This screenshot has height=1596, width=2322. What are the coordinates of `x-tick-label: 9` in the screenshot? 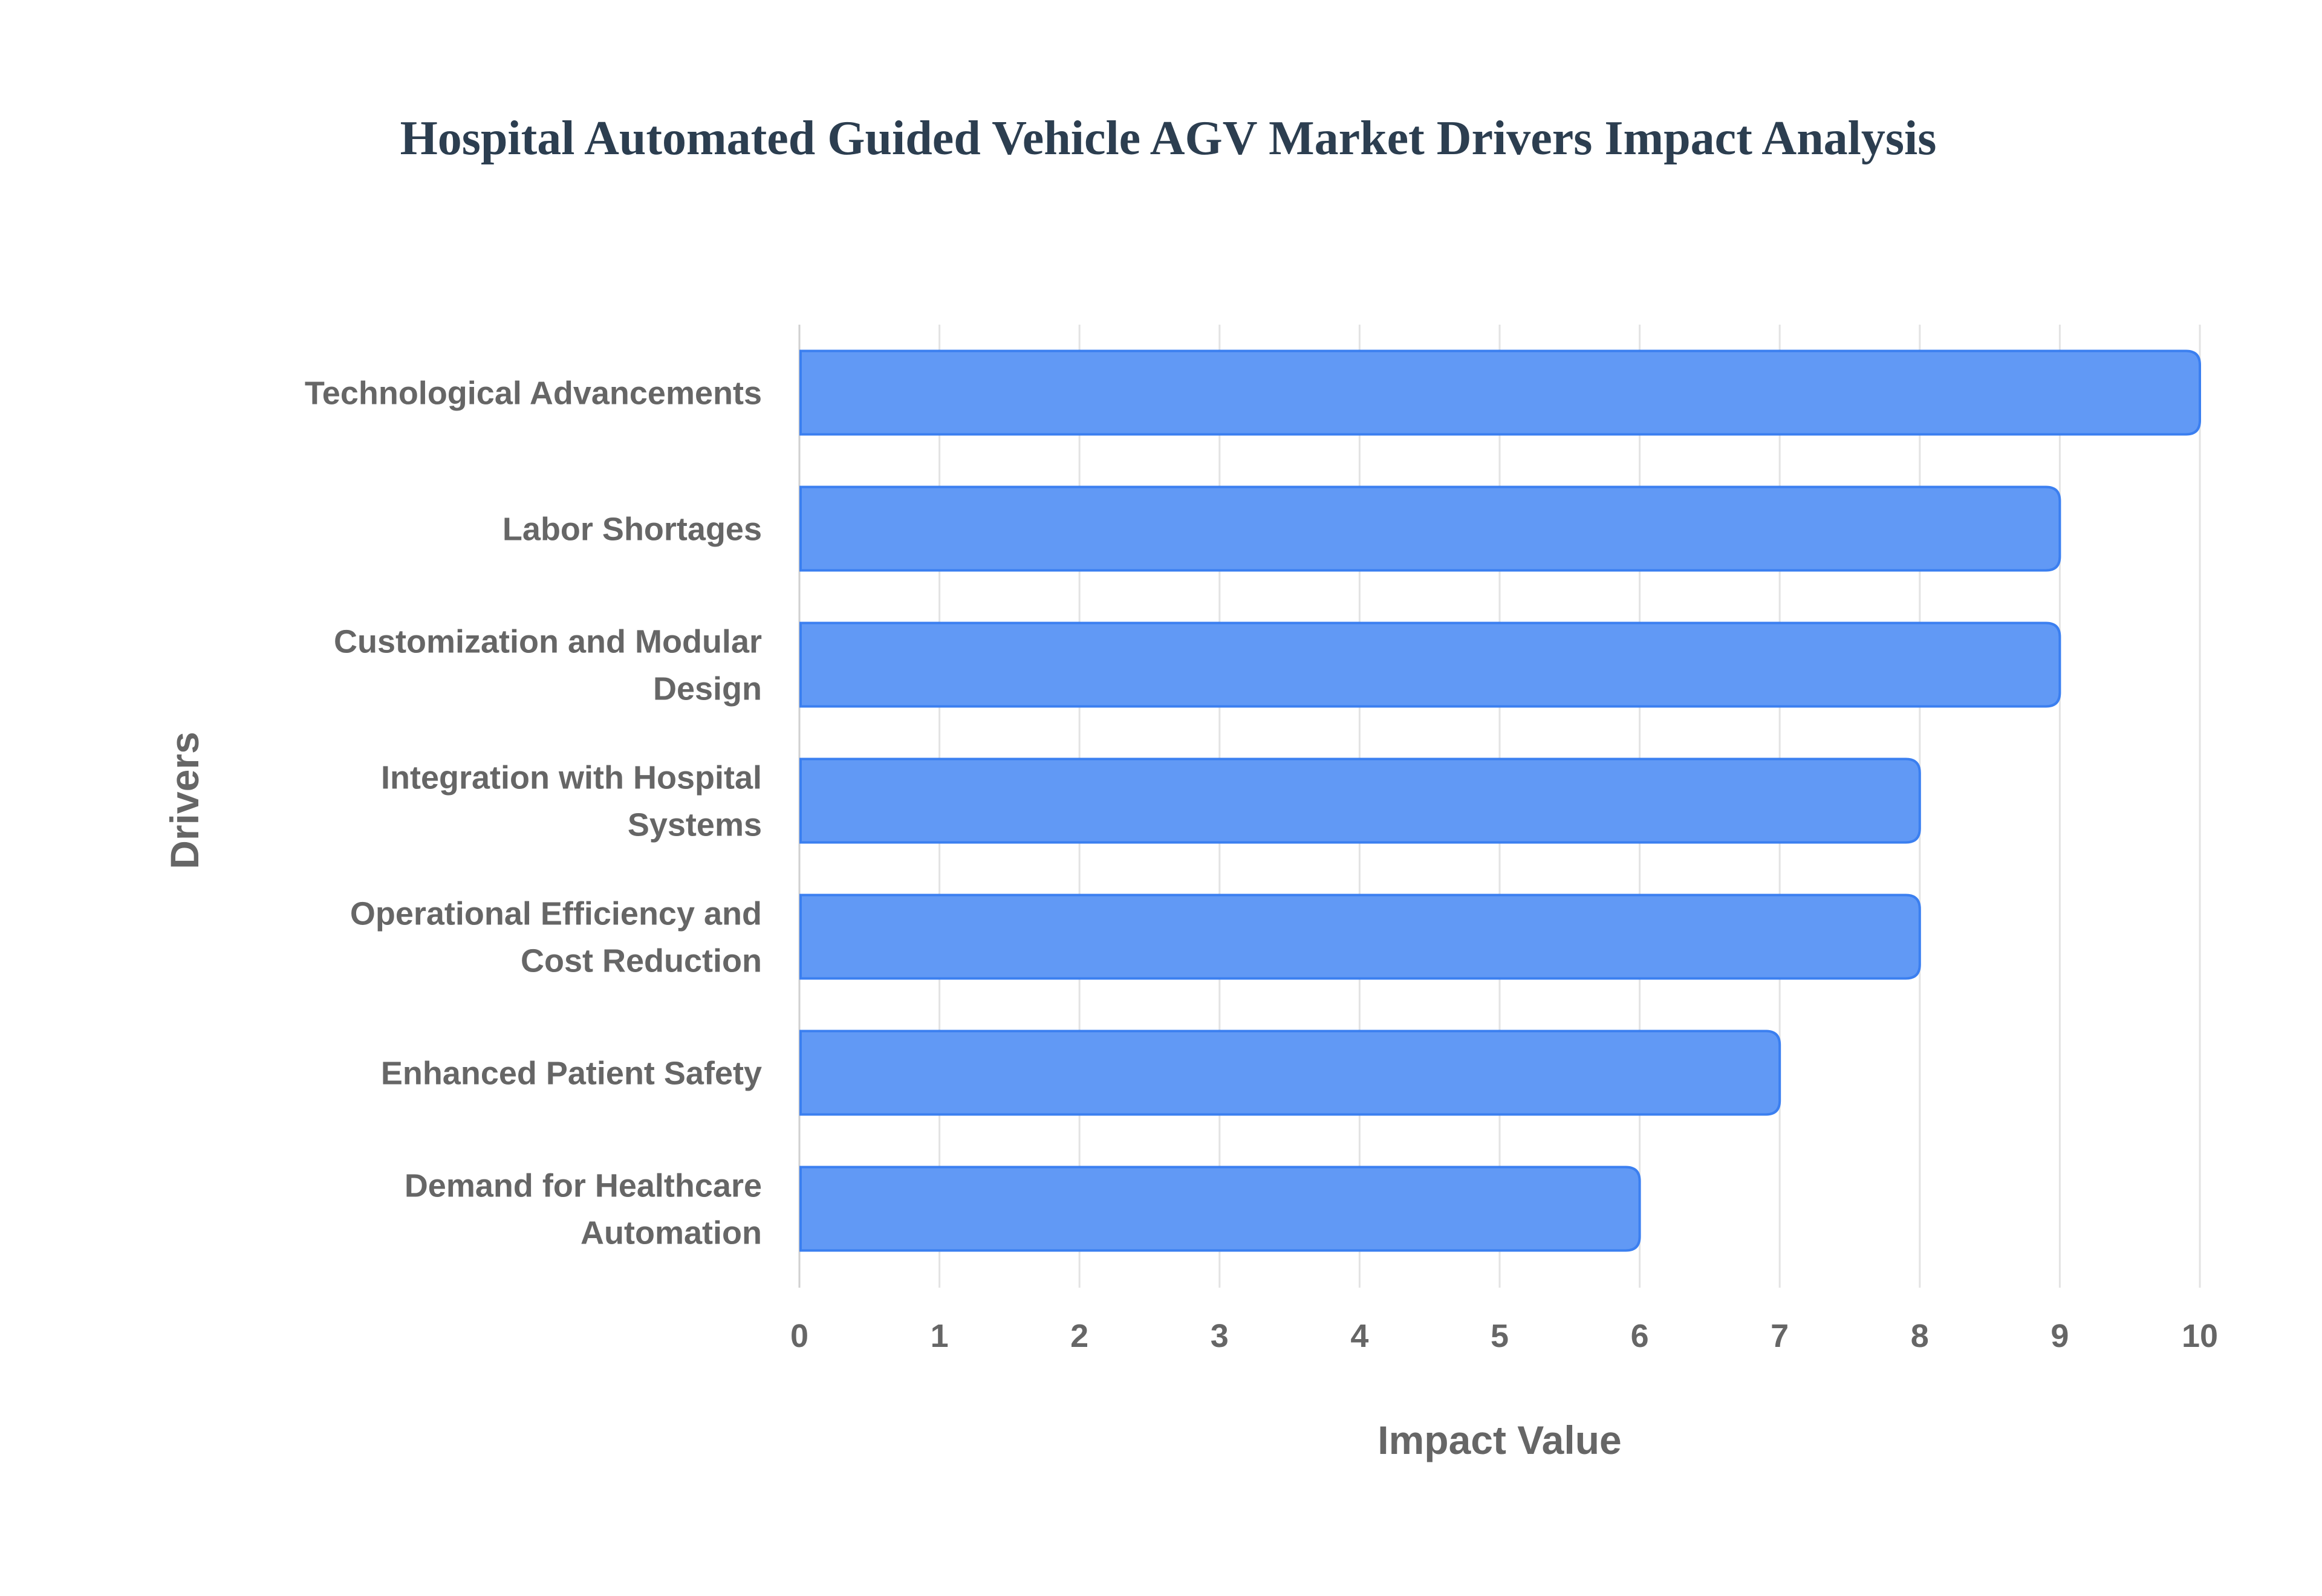 It's located at (2059, 1336).